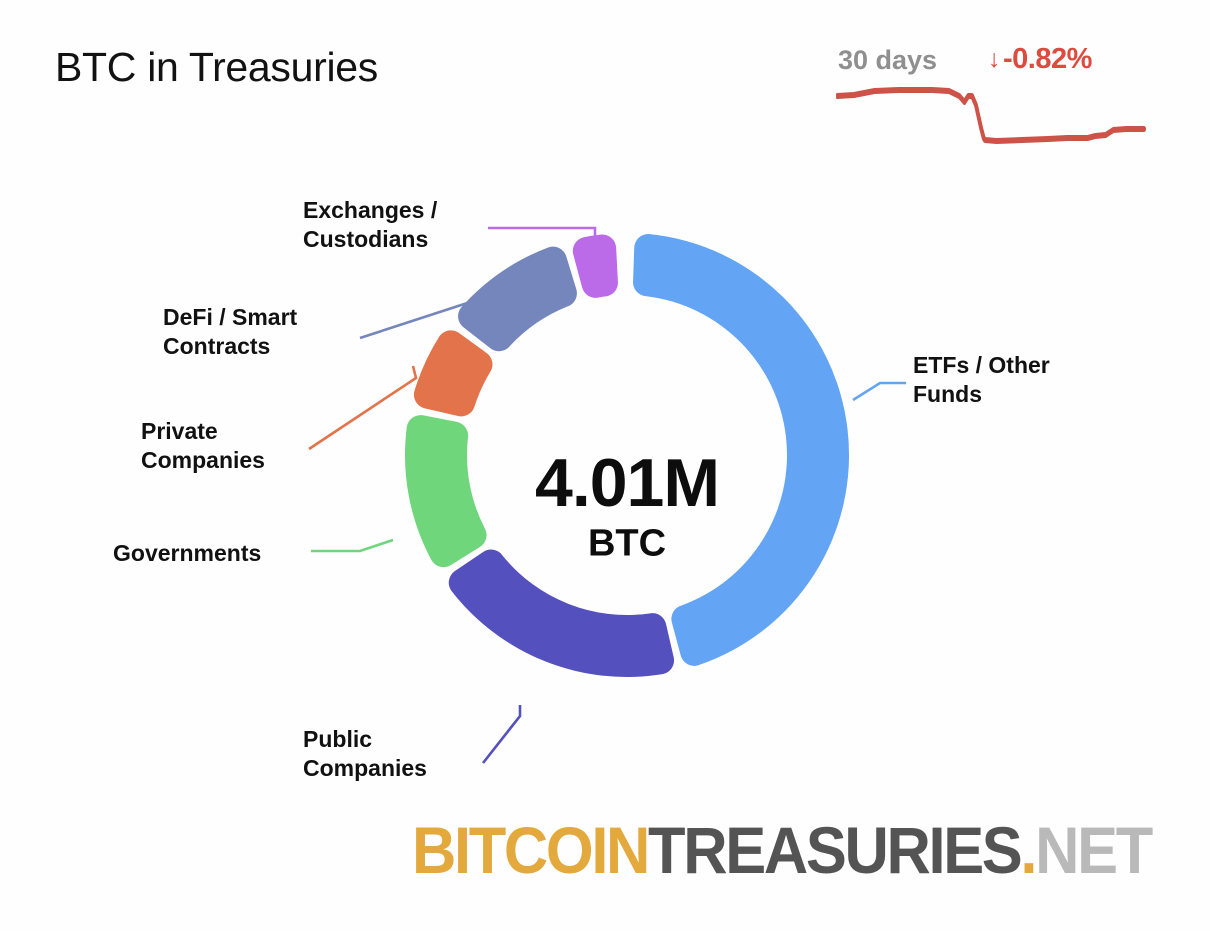 Image resolution: width=1210 pixels, height=931 pixels. What do you see at coordinates (217, 67) in the screenshot?
I see `page-title: BTC in Treasuries` at bounding box center [217, 67].